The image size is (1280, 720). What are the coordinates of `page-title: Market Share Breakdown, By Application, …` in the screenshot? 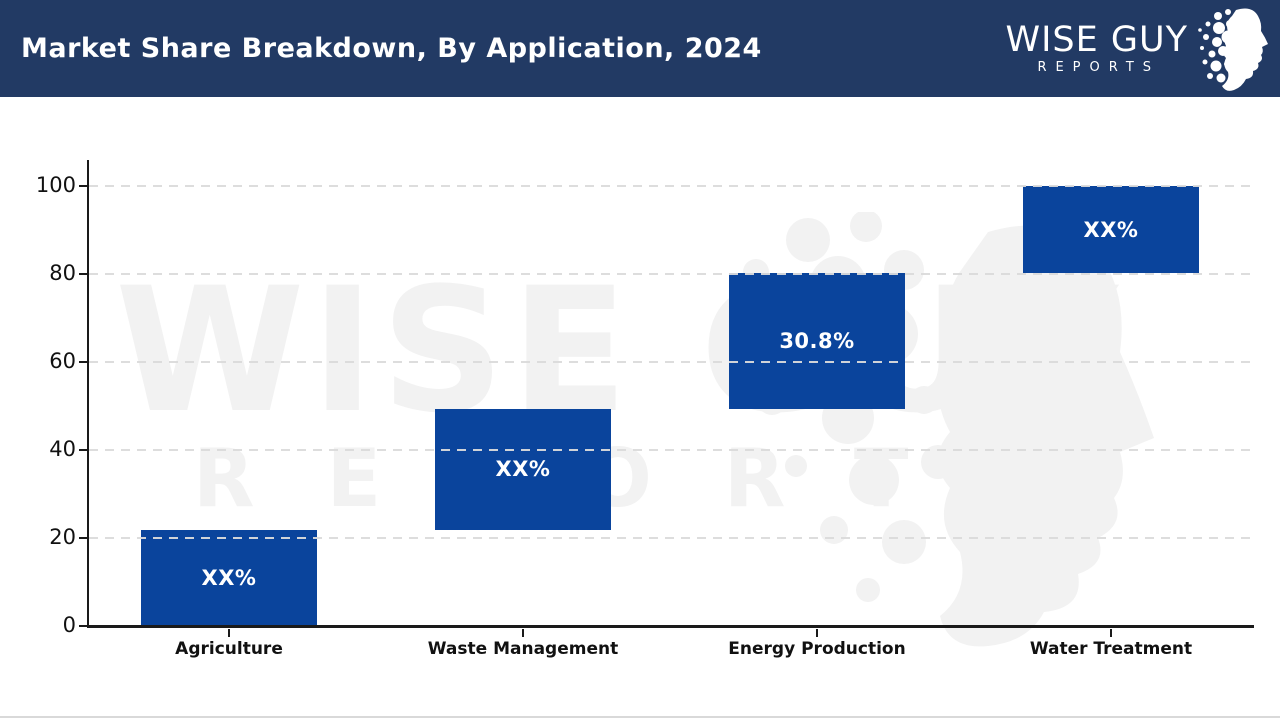 It's located at (391, 48).